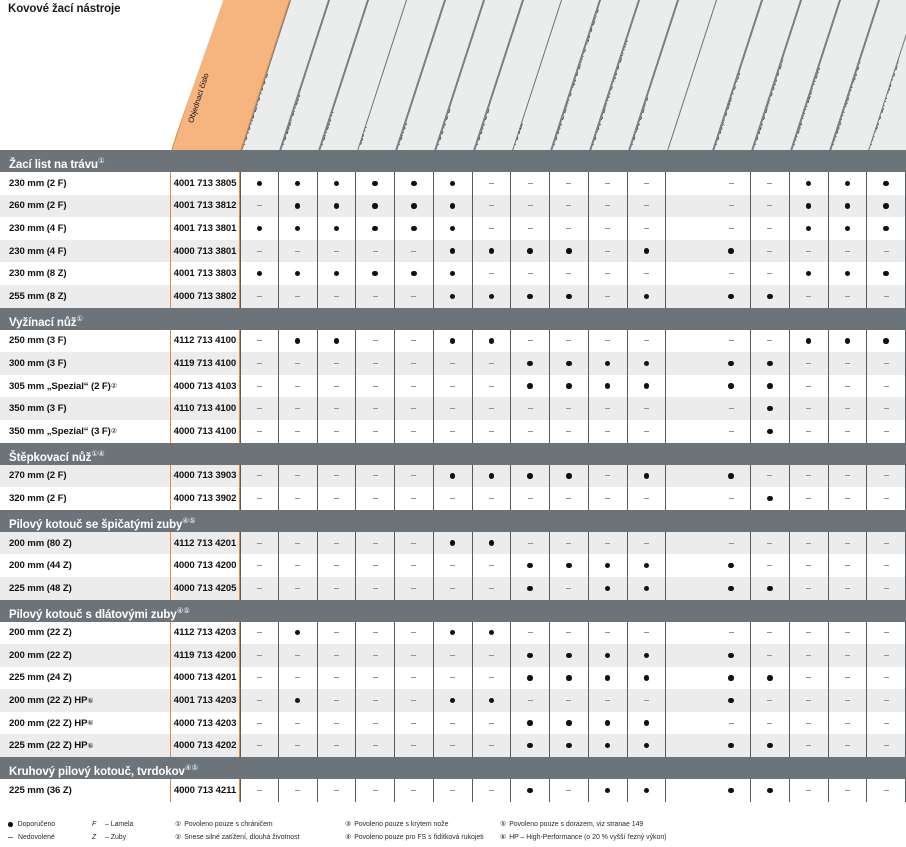 Image resolution: width=906 pixels, height=847 pixels. I want to click on table-row: 300 mm (3 F) 4119 713 4100, so click(453, 363).